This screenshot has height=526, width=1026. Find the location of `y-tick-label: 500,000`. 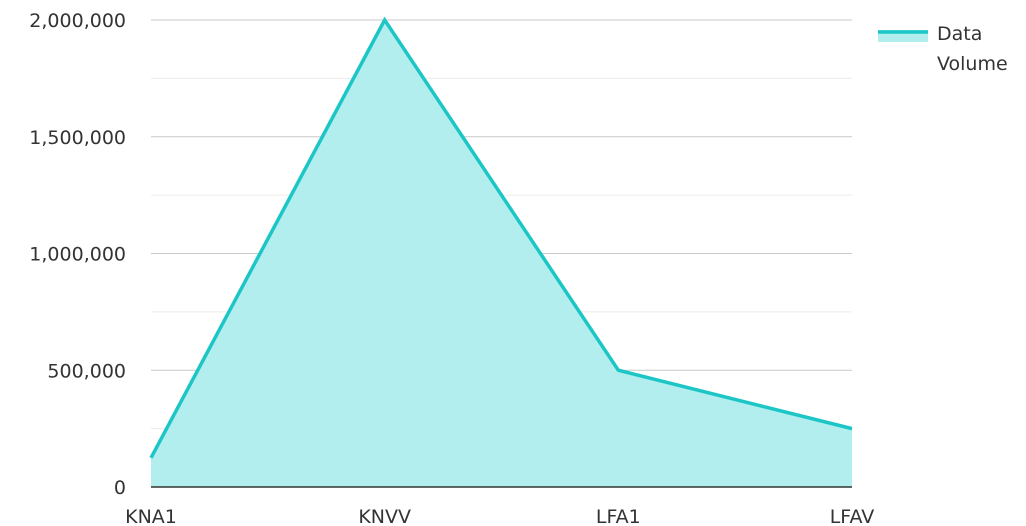

y-tick-label: 500,000 is located at coordinates (86, 371).